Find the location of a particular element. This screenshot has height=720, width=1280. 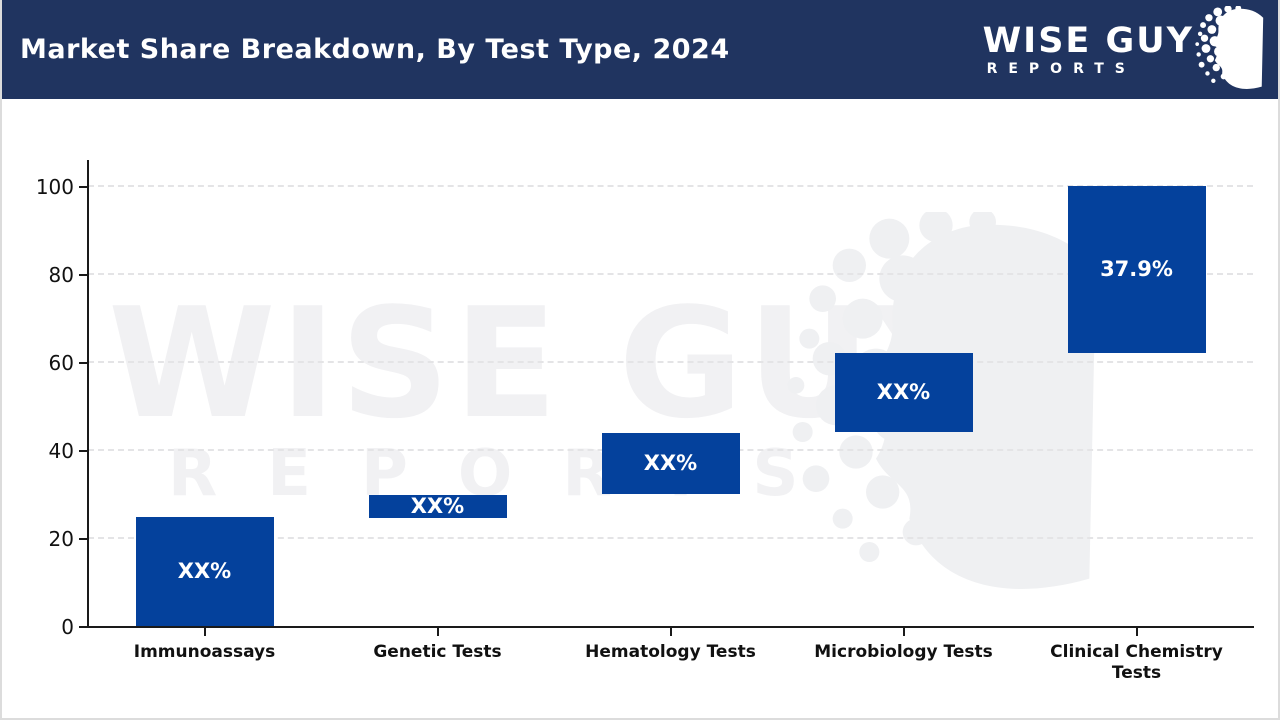

y-tick-label-100: 100 is located at coordinates (54, 187).